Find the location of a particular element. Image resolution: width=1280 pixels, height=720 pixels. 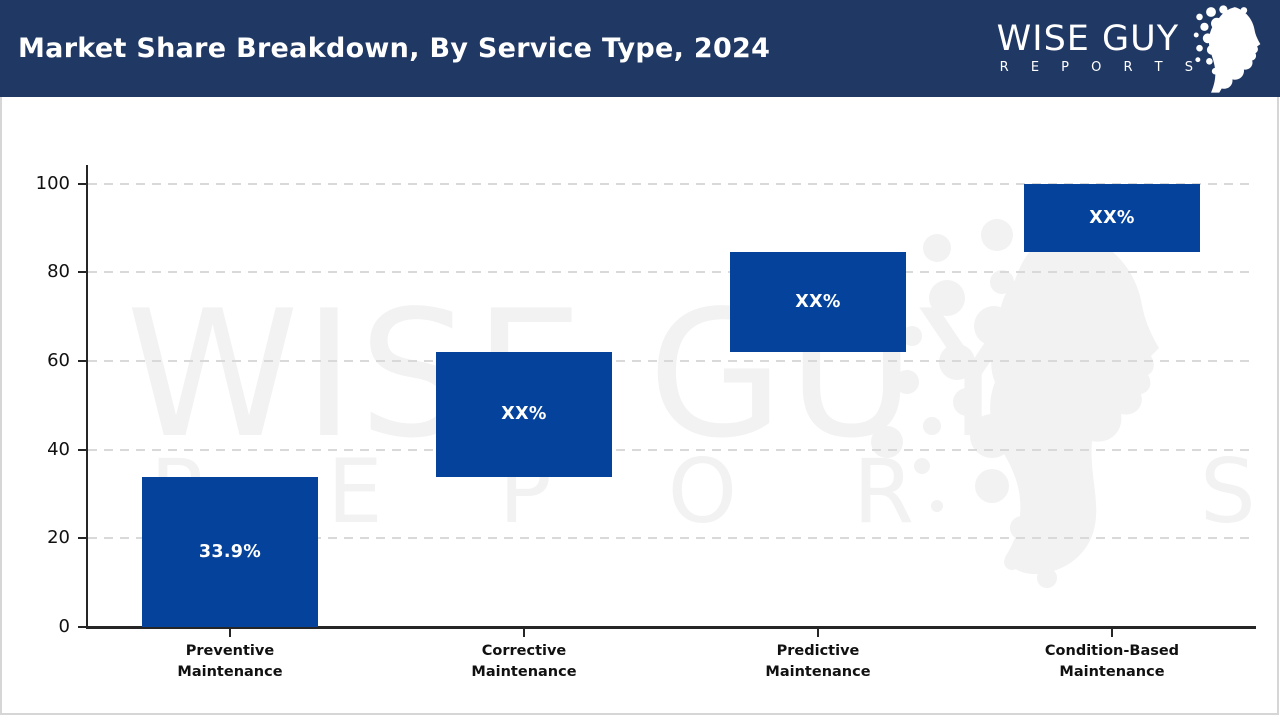

wise-guy-logo: WISE GUY R E P O R T S is located at coordinates (1129, 49).